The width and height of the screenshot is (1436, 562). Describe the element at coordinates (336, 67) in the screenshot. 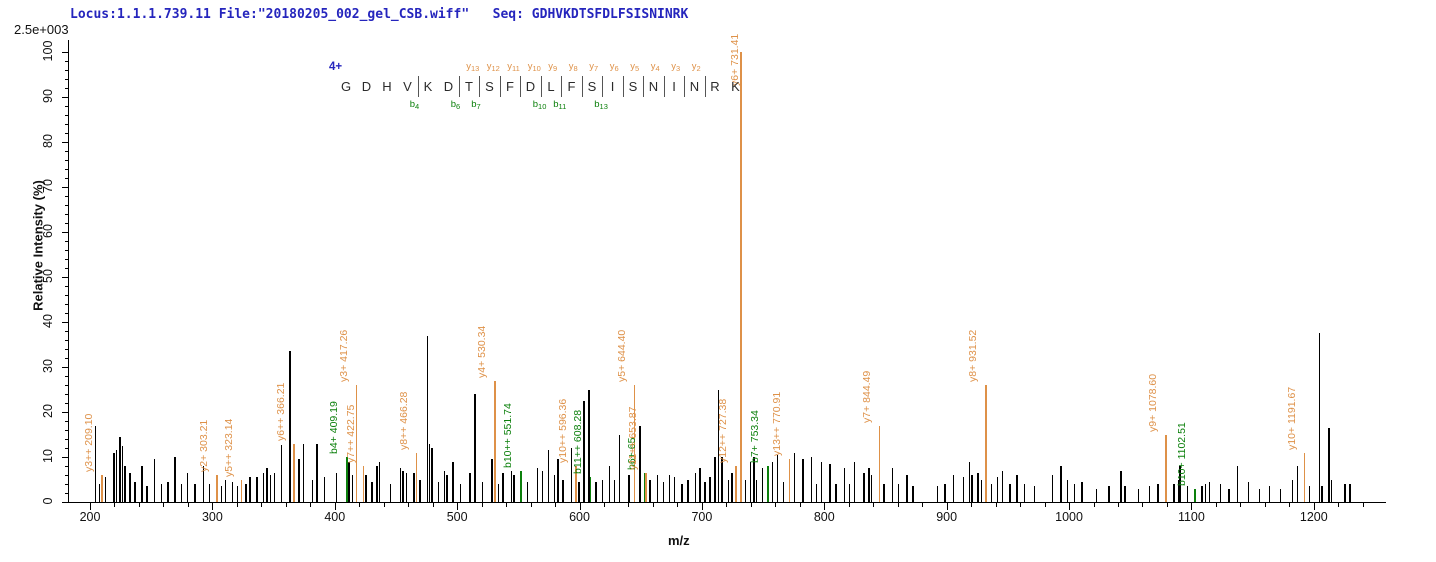

I see `precursor-charge: 4+` at that location.